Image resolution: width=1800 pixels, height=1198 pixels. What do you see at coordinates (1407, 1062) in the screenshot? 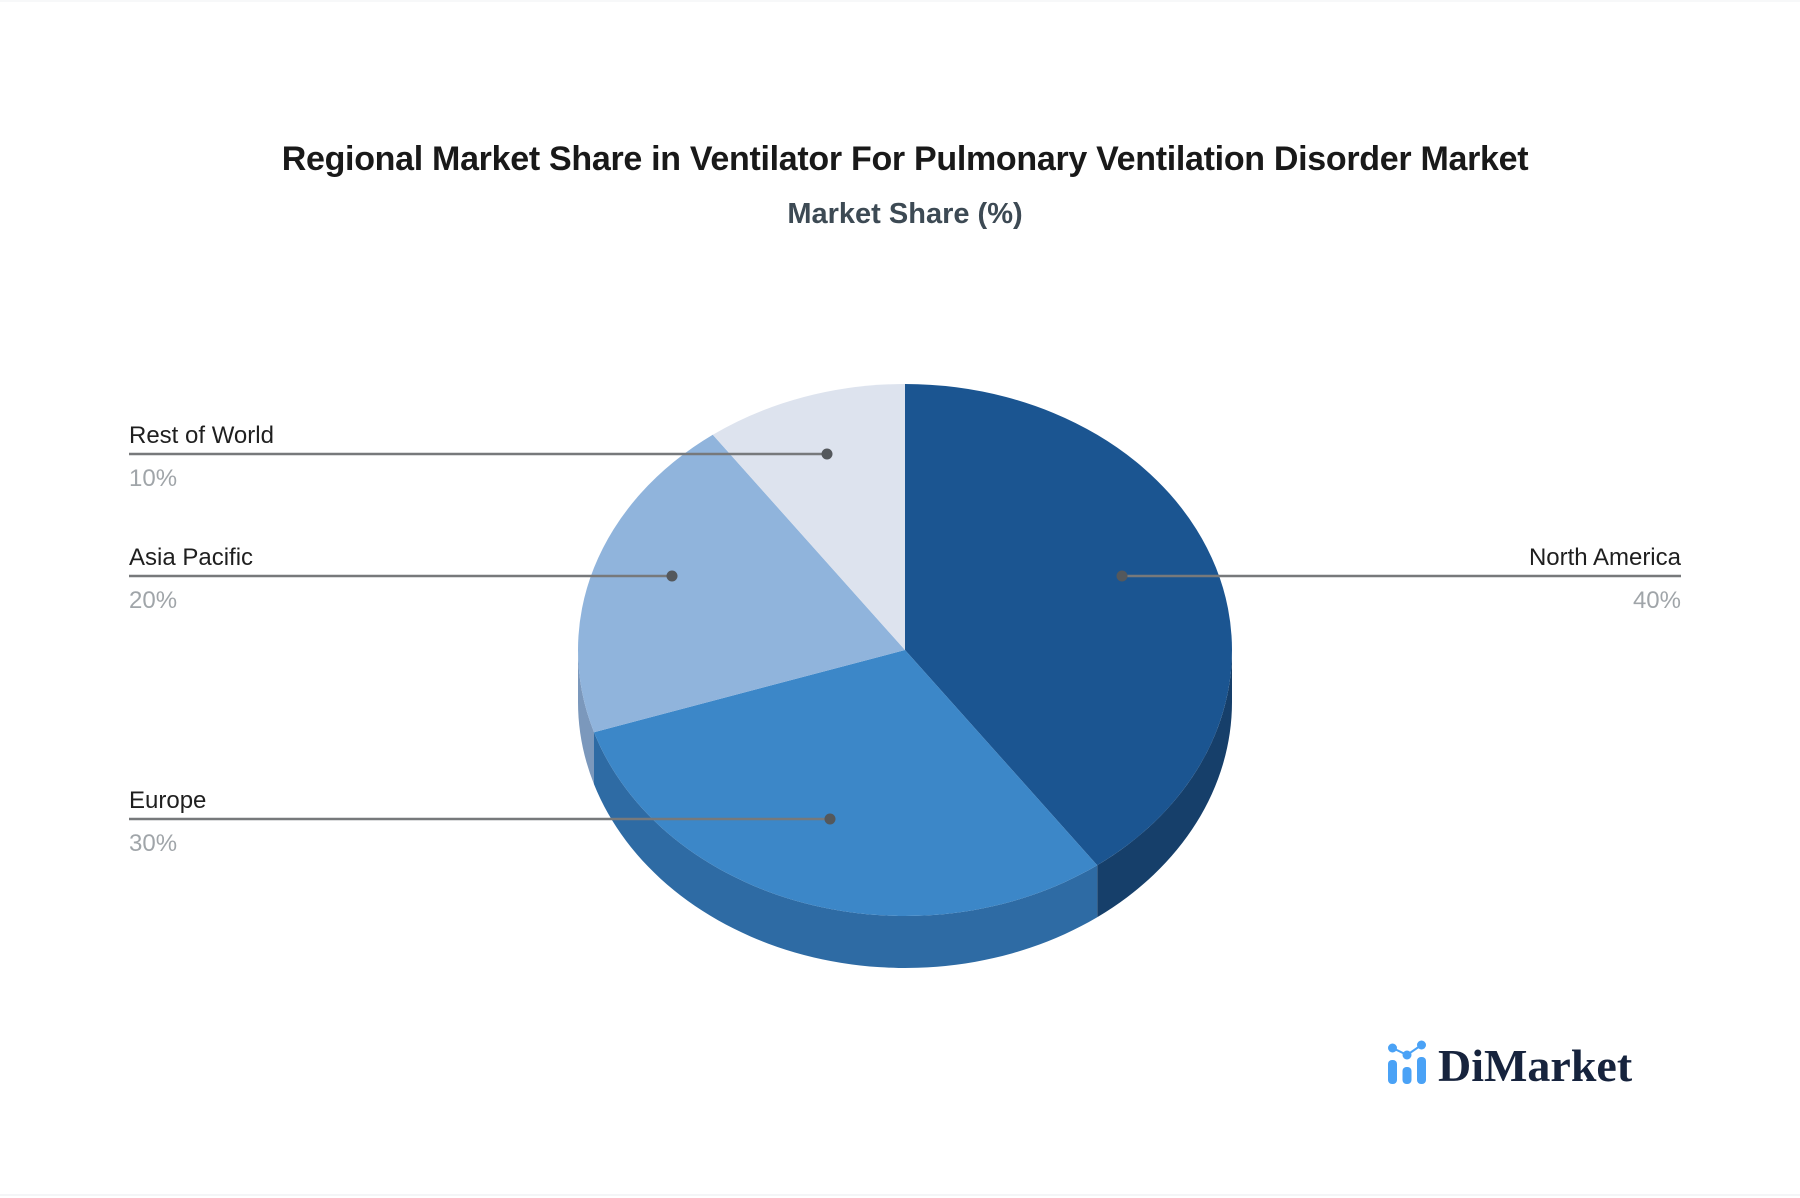
I see `bar-line-chart-icon` at bounding box center [1407, 1062].